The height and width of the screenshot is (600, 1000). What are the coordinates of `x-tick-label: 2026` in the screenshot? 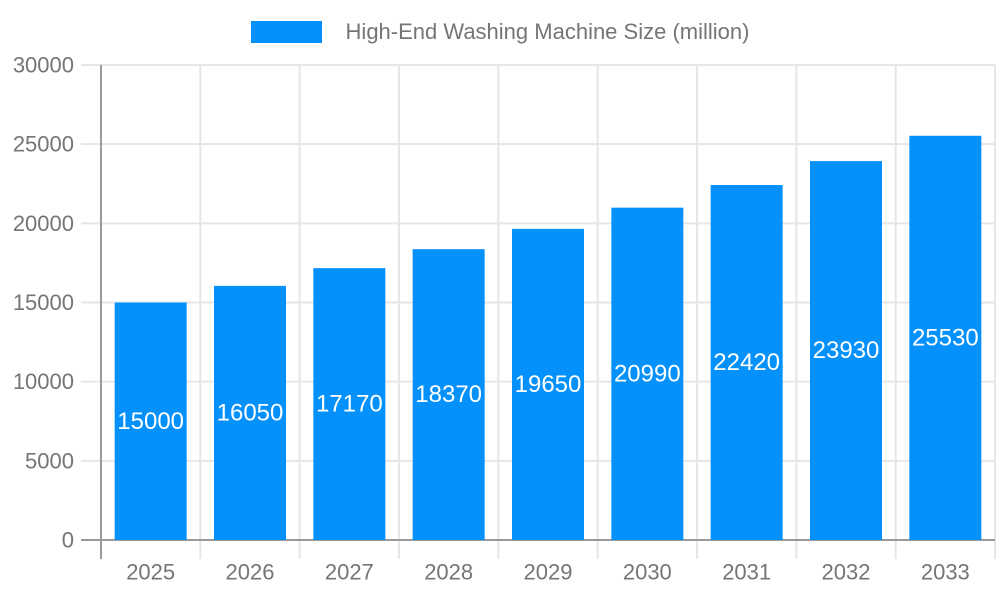 It's located at (250, 572).